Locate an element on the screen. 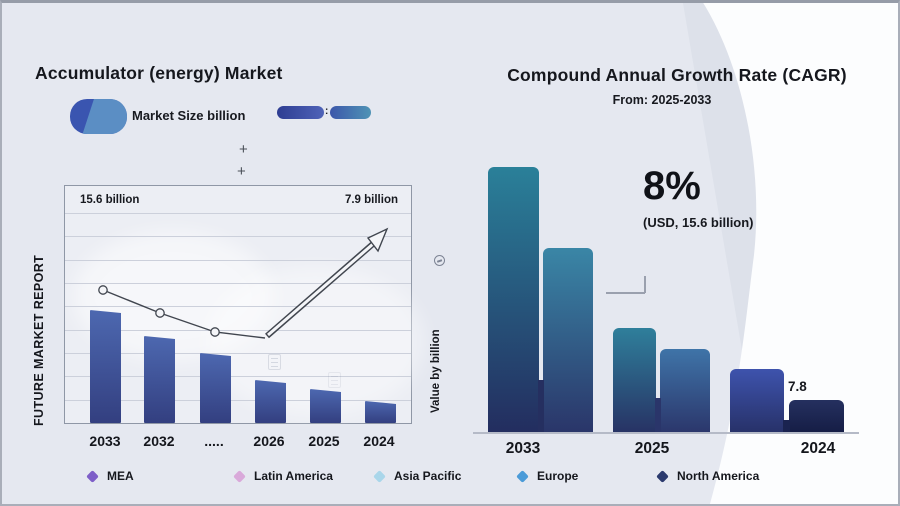 Image resolution: width=900 pixels, height=506 pixels. bar-2032 is located at coordinates (159, 379).